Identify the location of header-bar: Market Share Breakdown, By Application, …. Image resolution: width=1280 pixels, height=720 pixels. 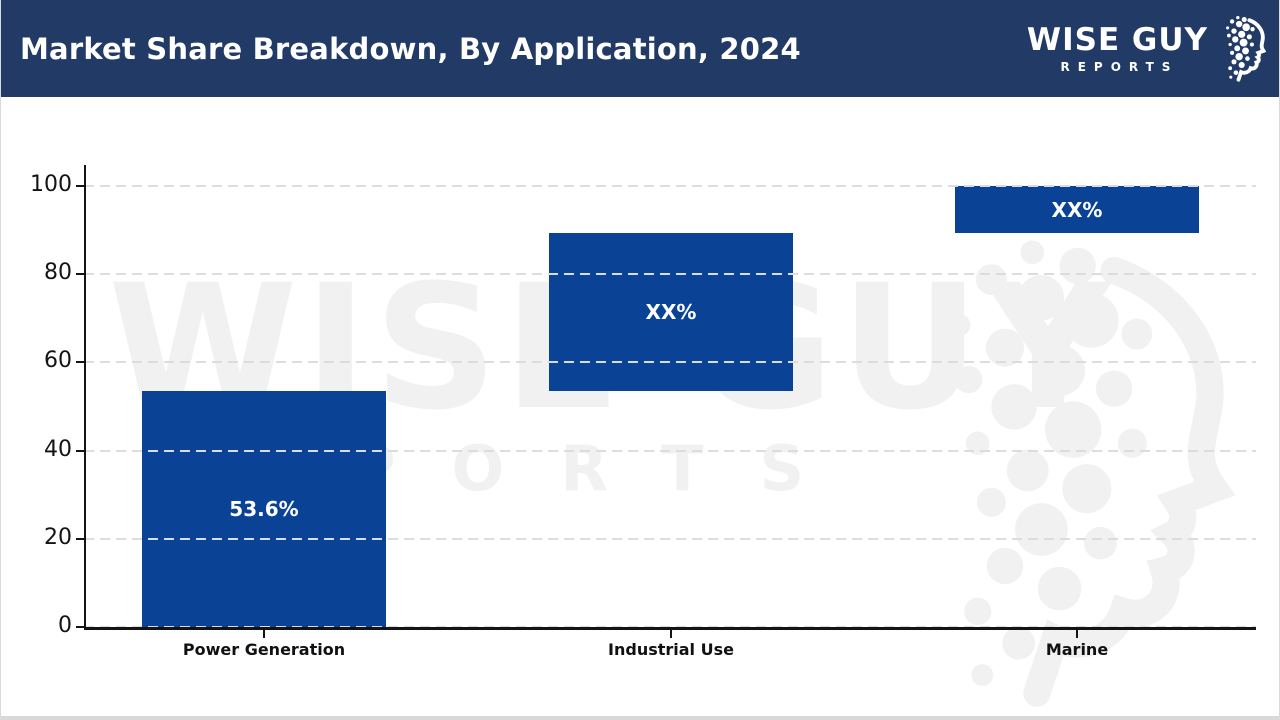
(640, 48).